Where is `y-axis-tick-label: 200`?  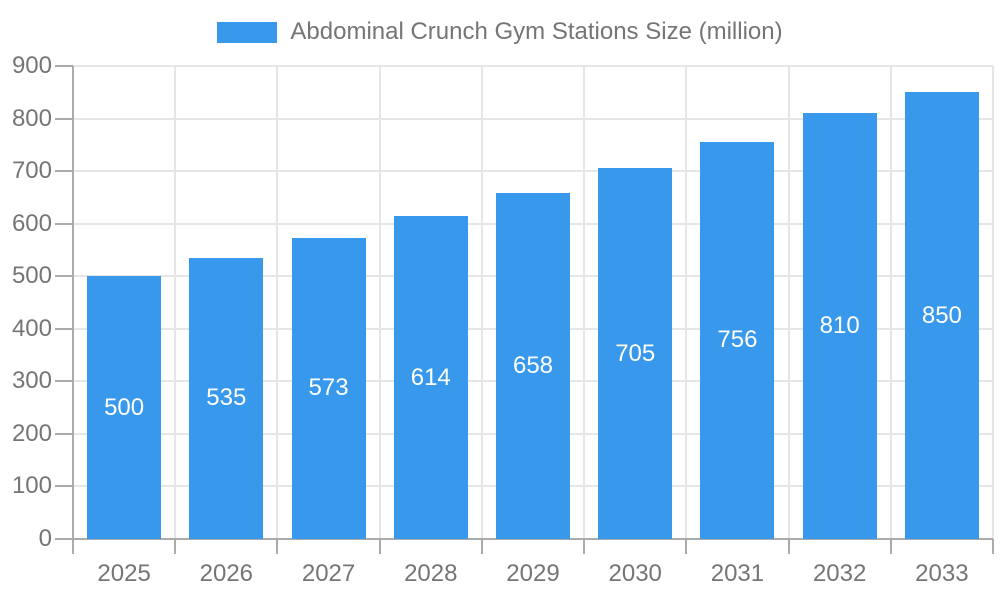 y-axis-tick-label: 200 is located at coordinates (31, 433).